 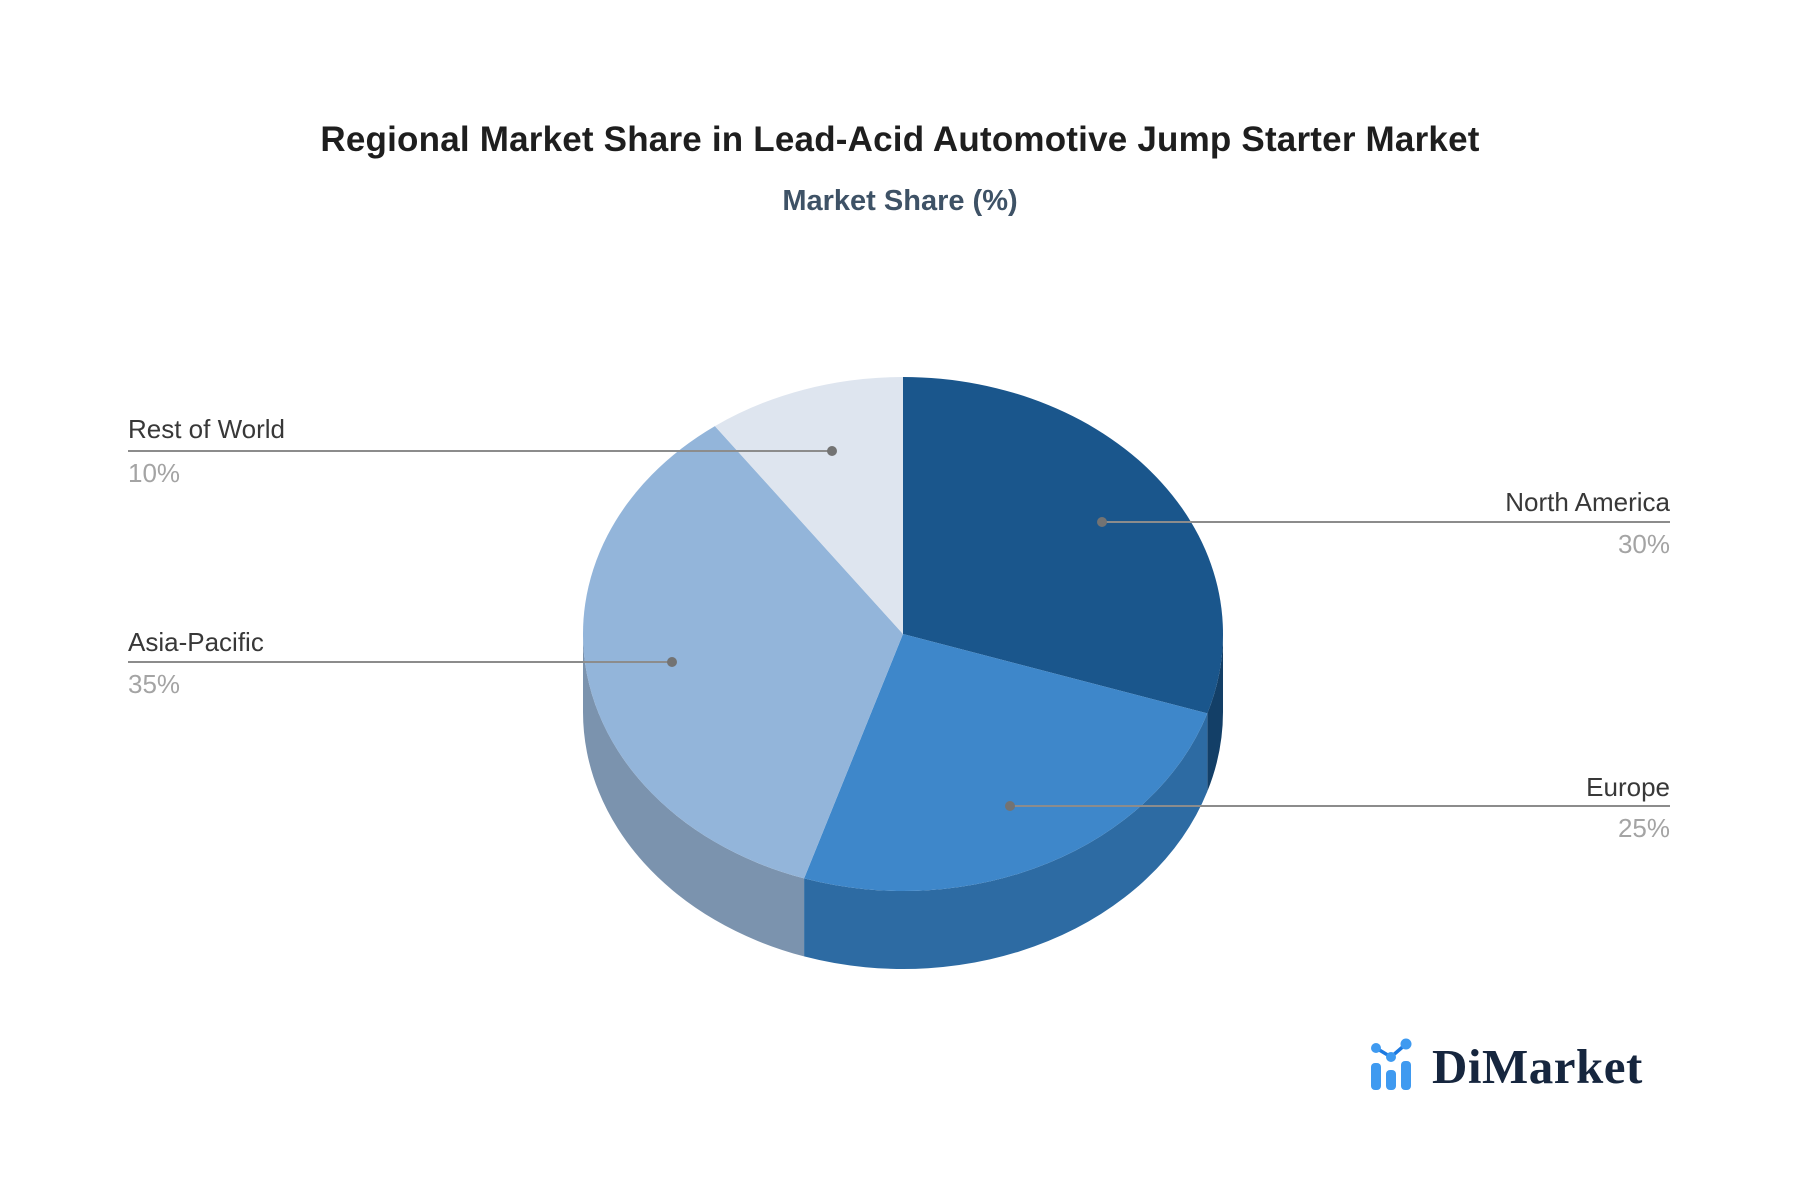 I want to click on pie-slice-north-america, so click(x=1063, y=545).